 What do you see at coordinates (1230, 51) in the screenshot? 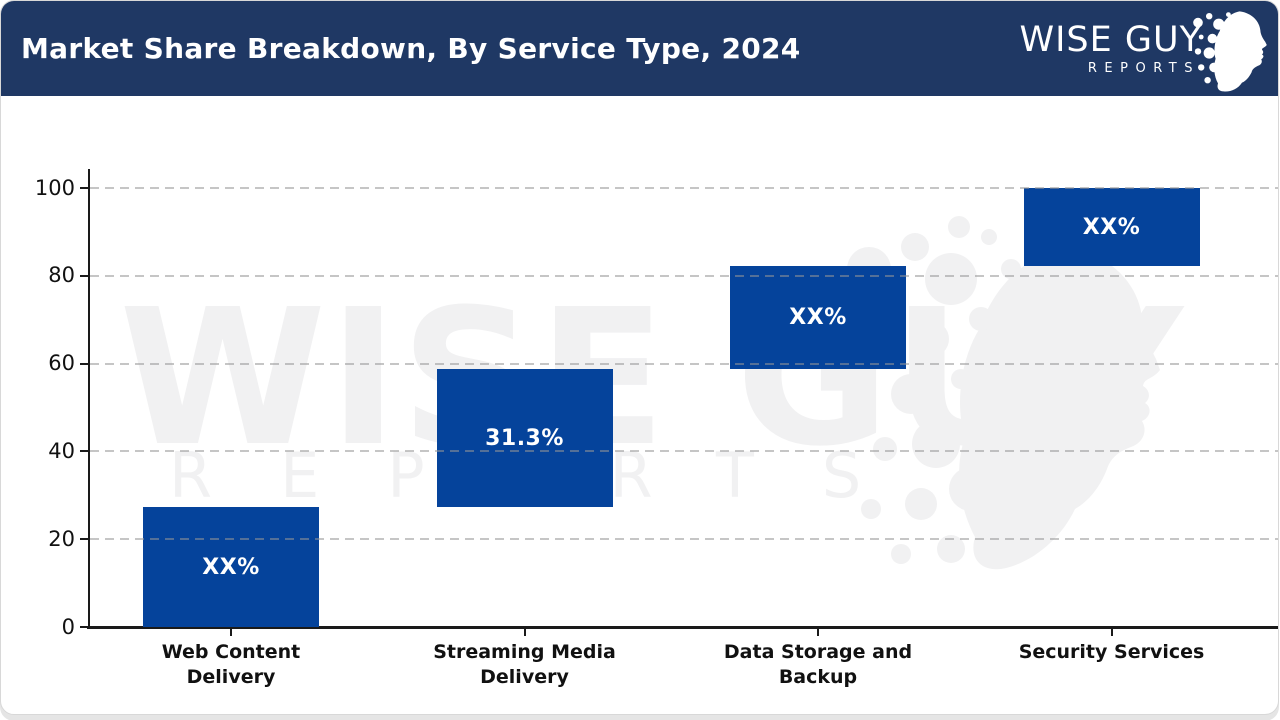
I see `logo-face-icon` at bounding box center [1230, 51].